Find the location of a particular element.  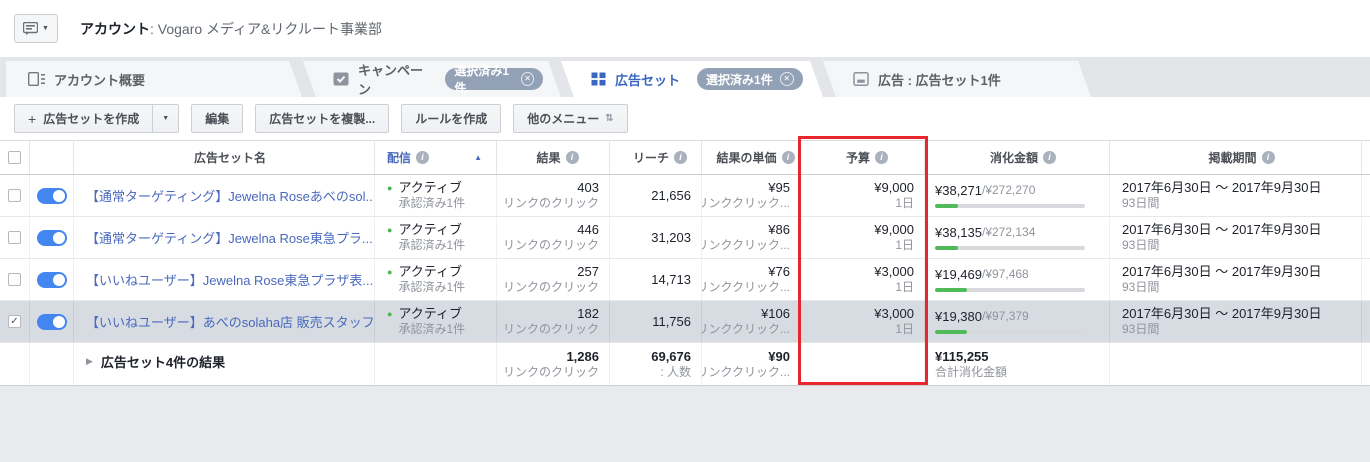

row-checkbox: ✓ is located at coordinates (14, 321).